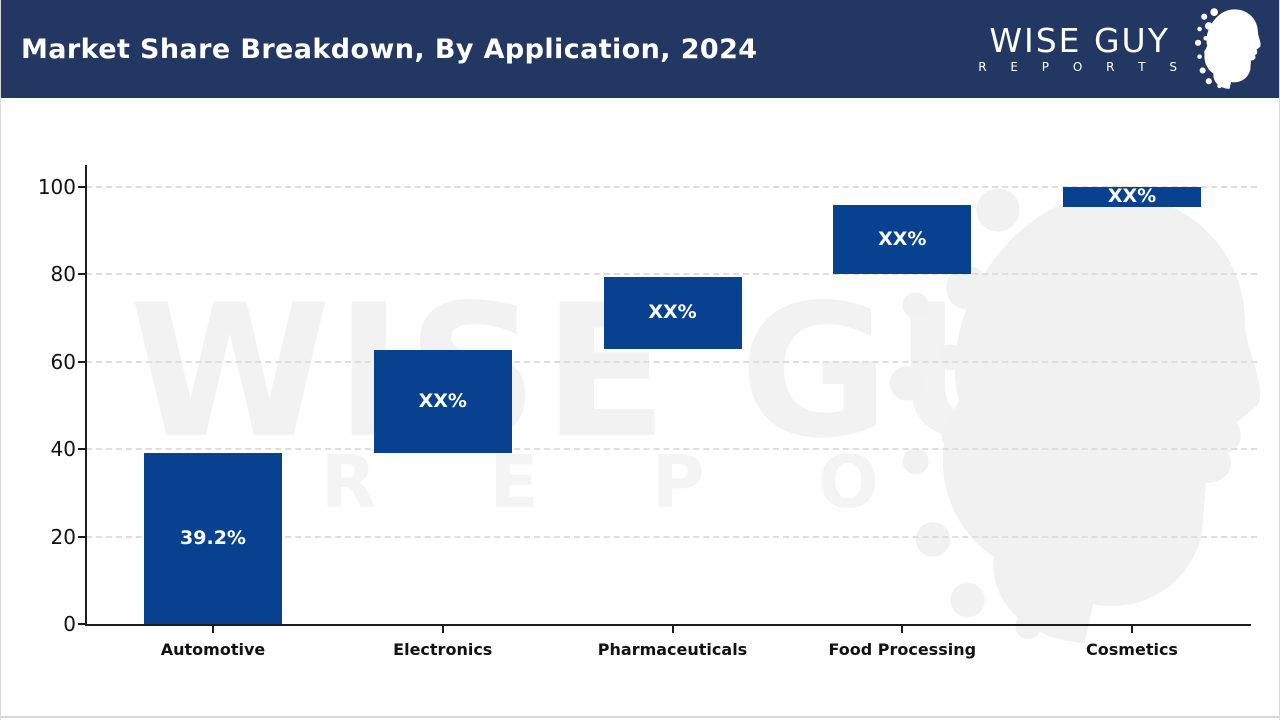 This screenshot has height=720, width=1280. Describe the element at coordinates (213, 649) in the screenshot. I see `category-label-0: Automotive` at that location.